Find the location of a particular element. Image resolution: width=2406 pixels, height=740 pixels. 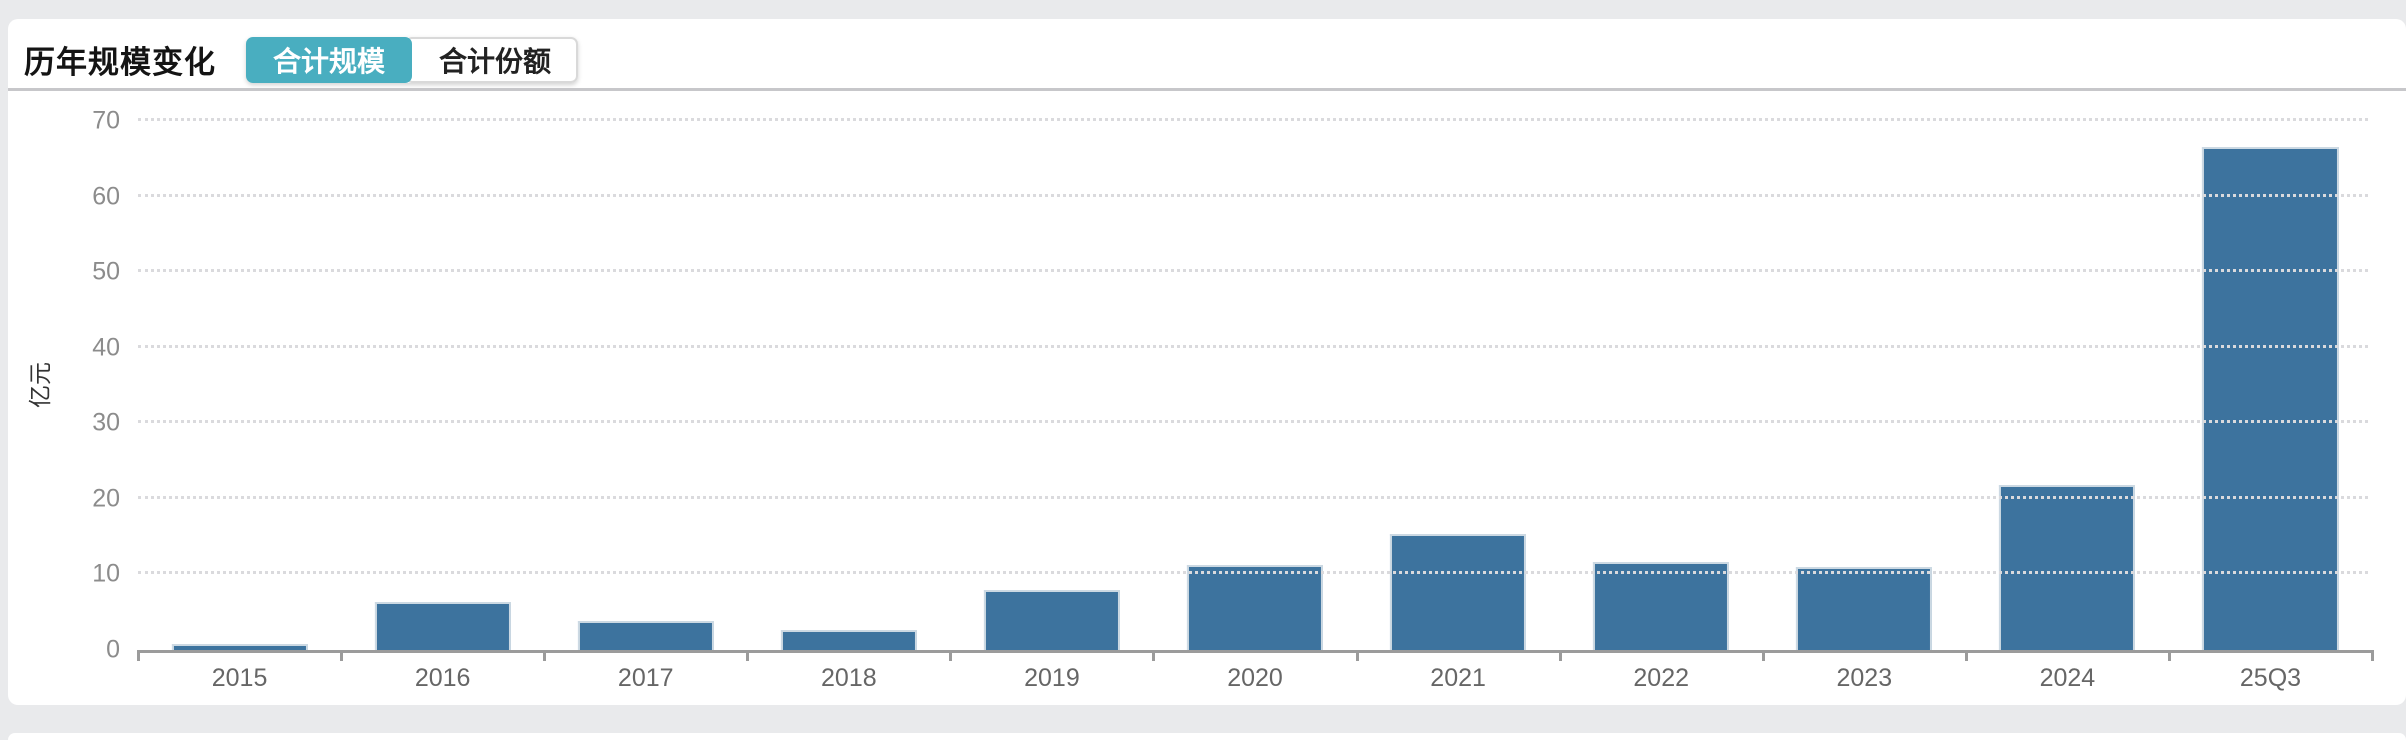

bar-2022 is located at coordinates (1661, 605).